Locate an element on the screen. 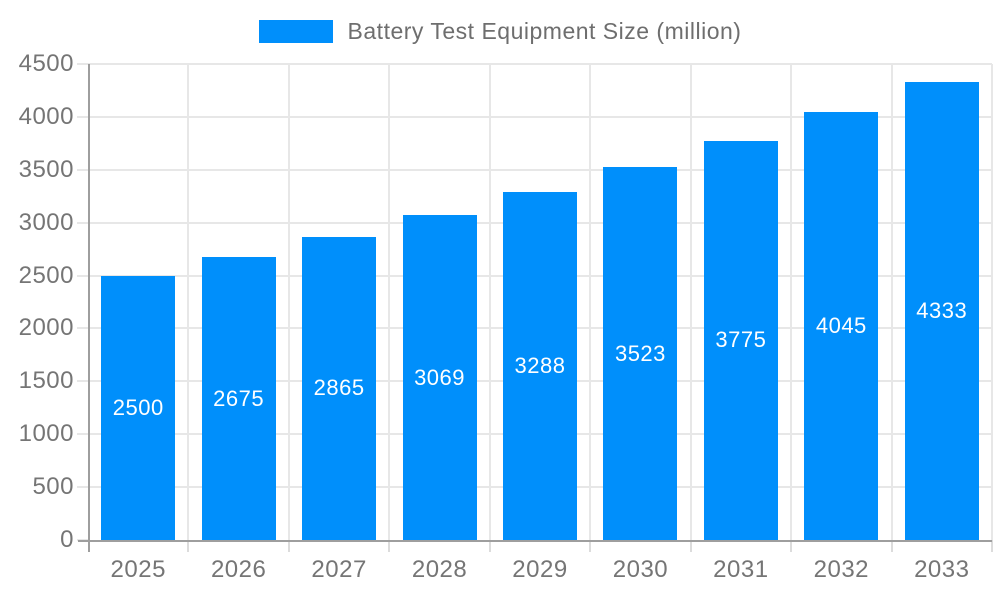 Image resolution: width=1000 pixels, height=600 pixels. bar-2027: 2865 is located at coordinates (339, 388).